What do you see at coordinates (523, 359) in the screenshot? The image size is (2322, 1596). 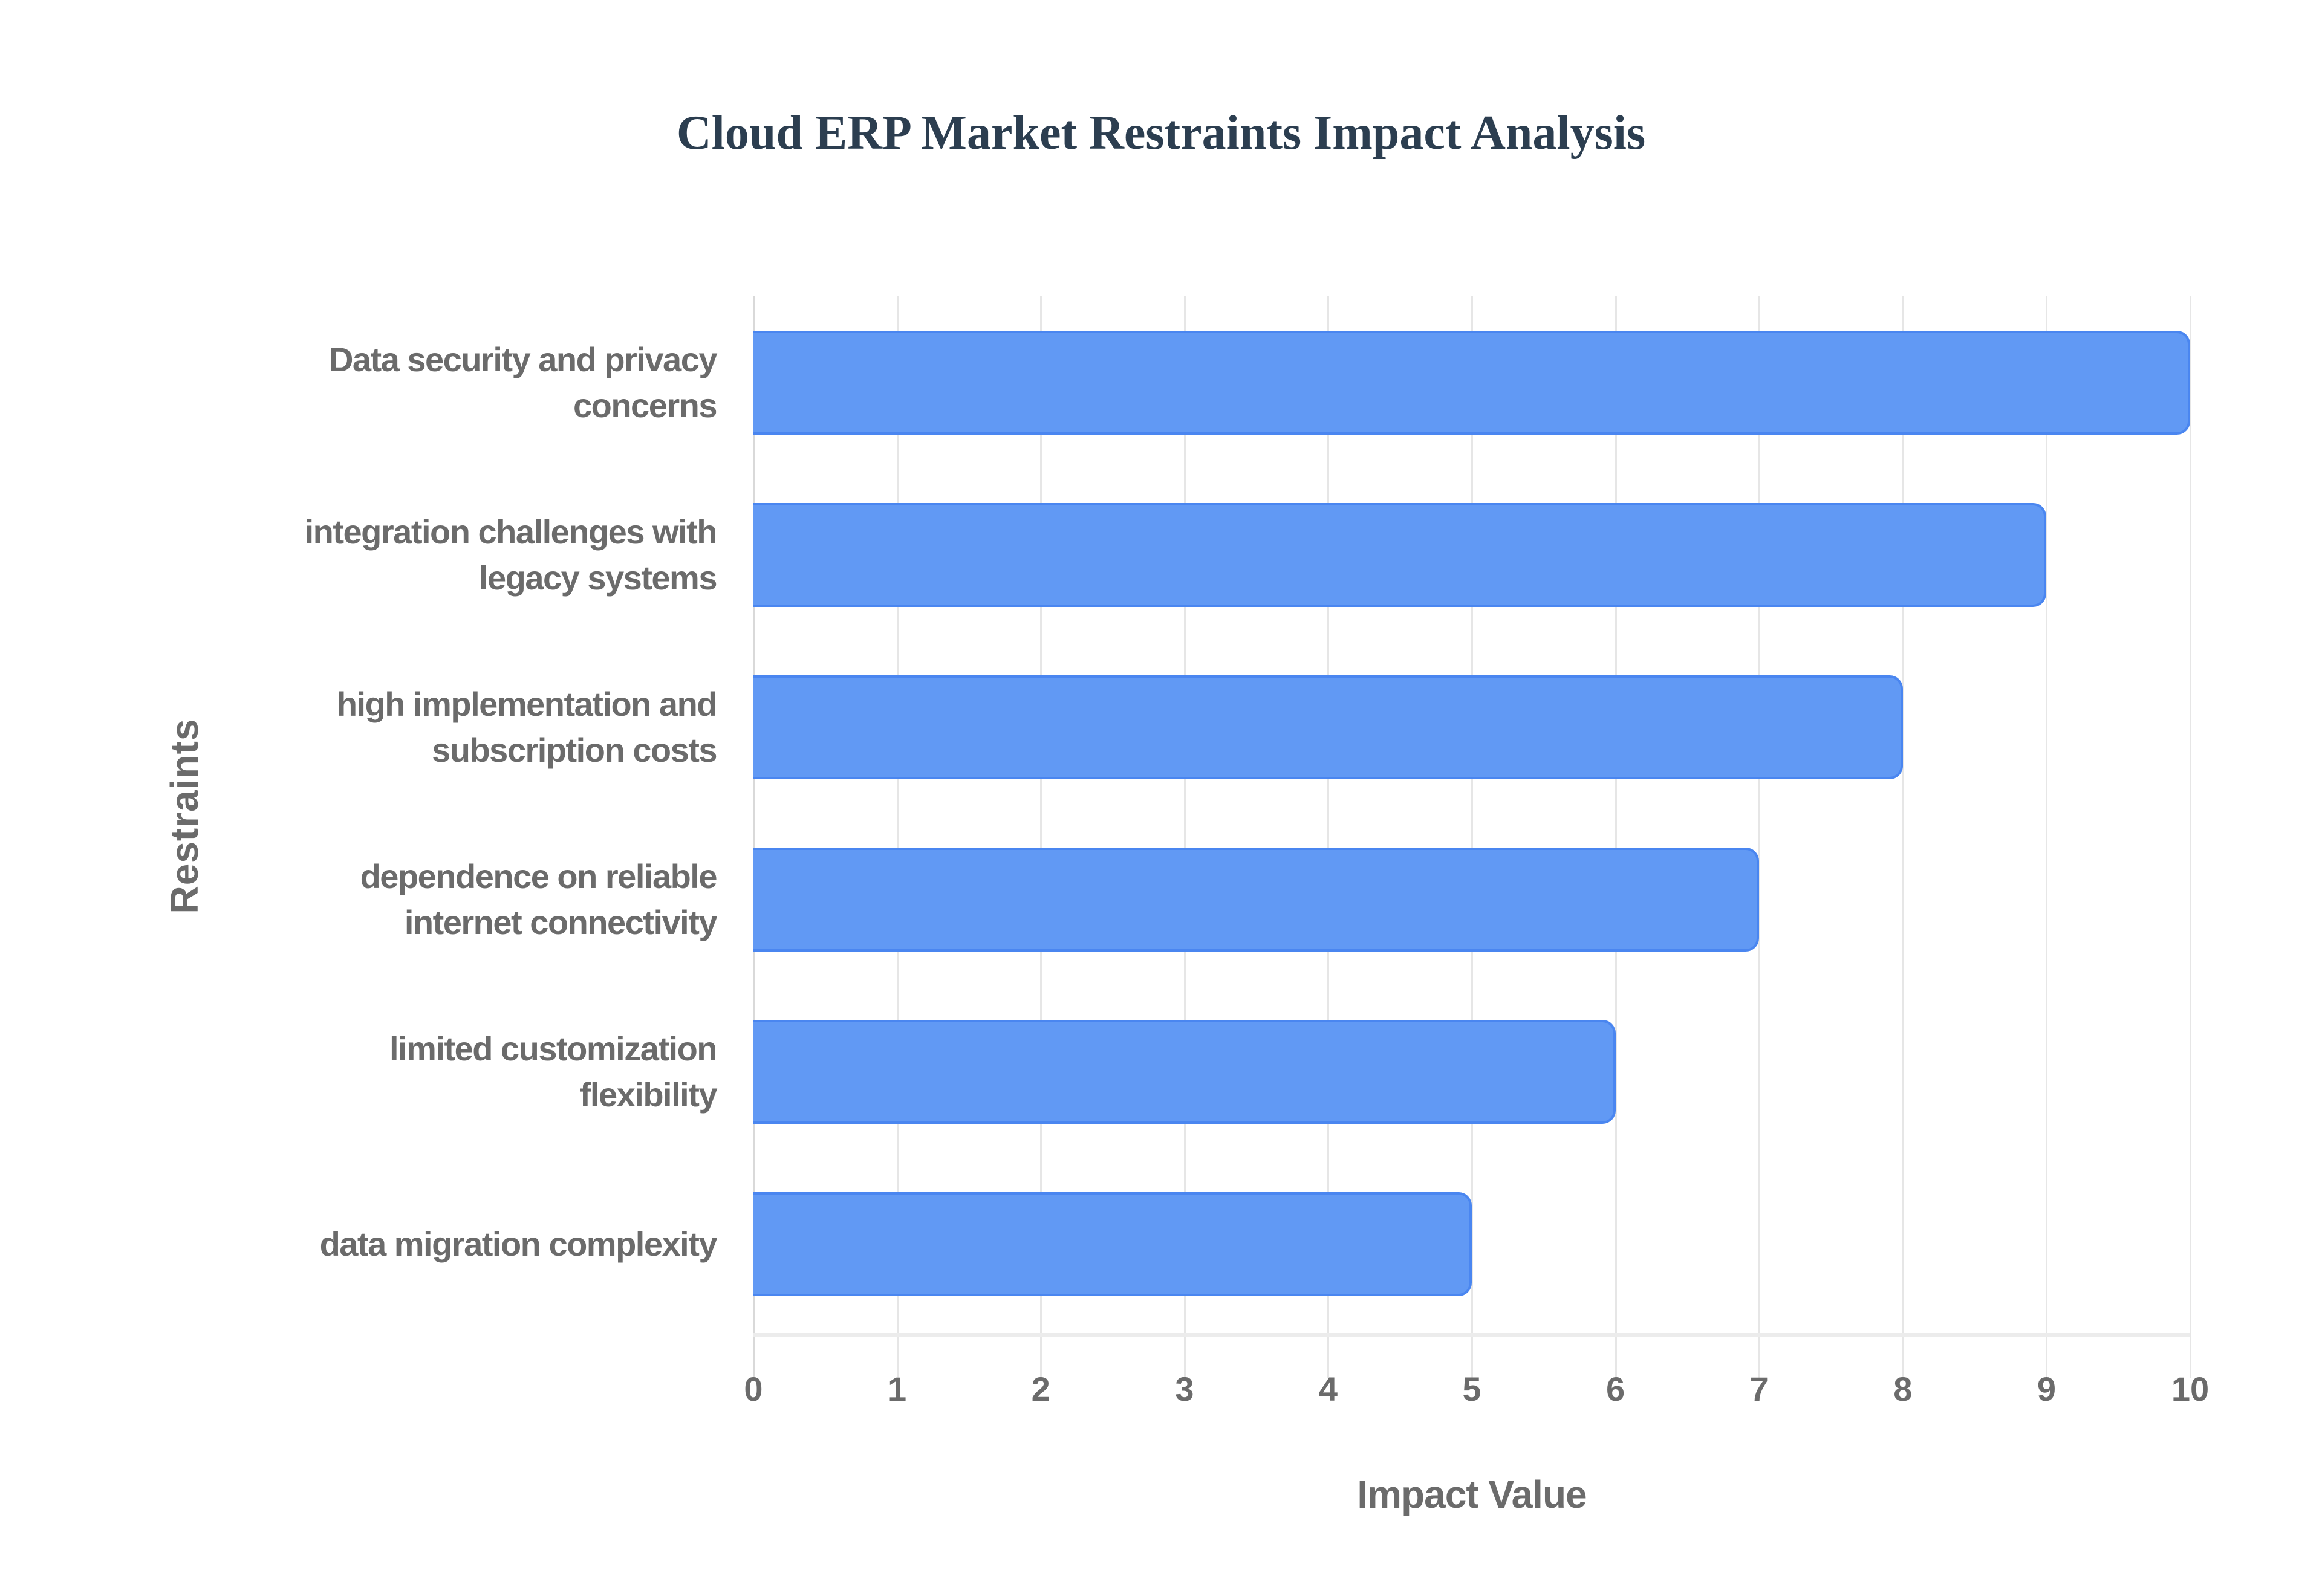 I see `y-axis-label-line: Data security and privacy` at bounding box center [523, 359].